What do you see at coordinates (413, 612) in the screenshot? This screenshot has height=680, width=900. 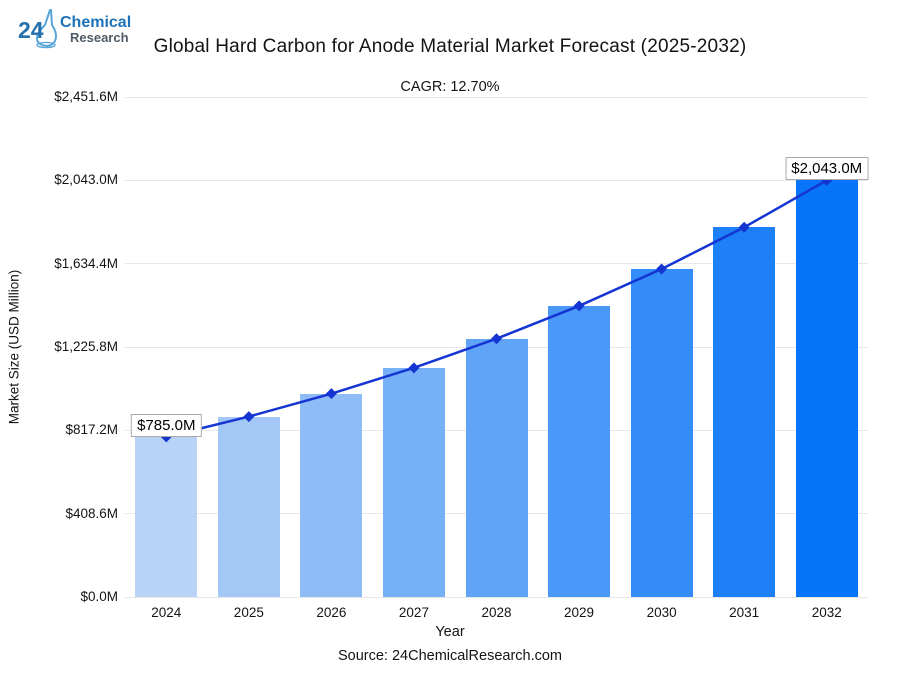 I see `x-tick-label-2027: 2027` at bounding box center [413, 612].